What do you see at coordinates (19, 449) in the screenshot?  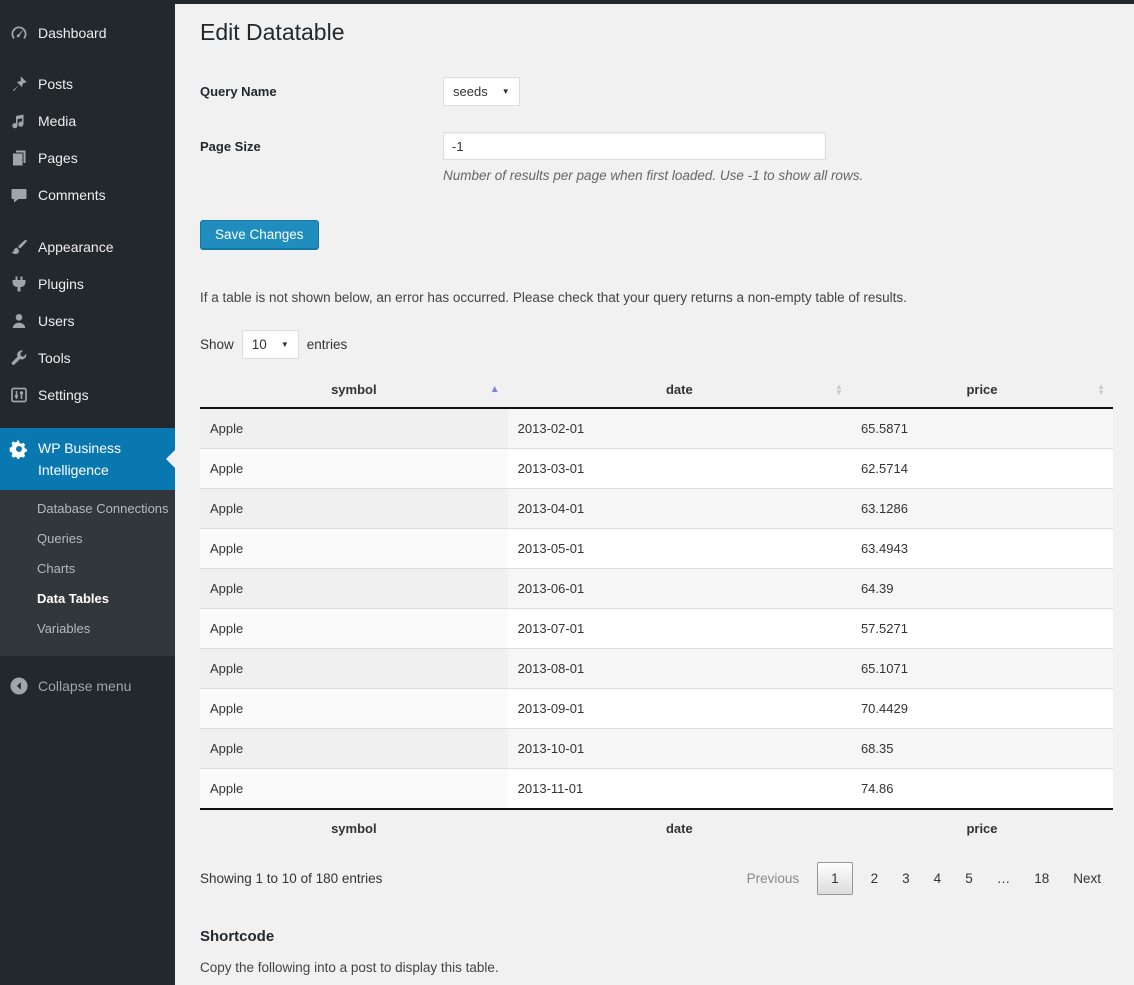 I see `gear-icon` at bounding box center [19, 449].